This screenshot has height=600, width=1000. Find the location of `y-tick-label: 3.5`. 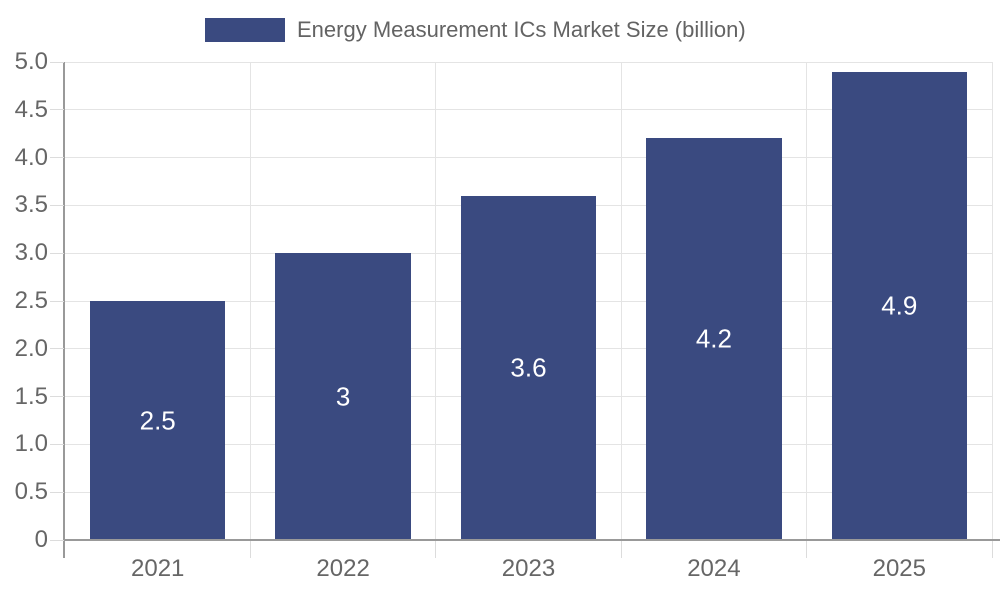

y-tick-label: 3.5 is located at coordinates (31, 205).